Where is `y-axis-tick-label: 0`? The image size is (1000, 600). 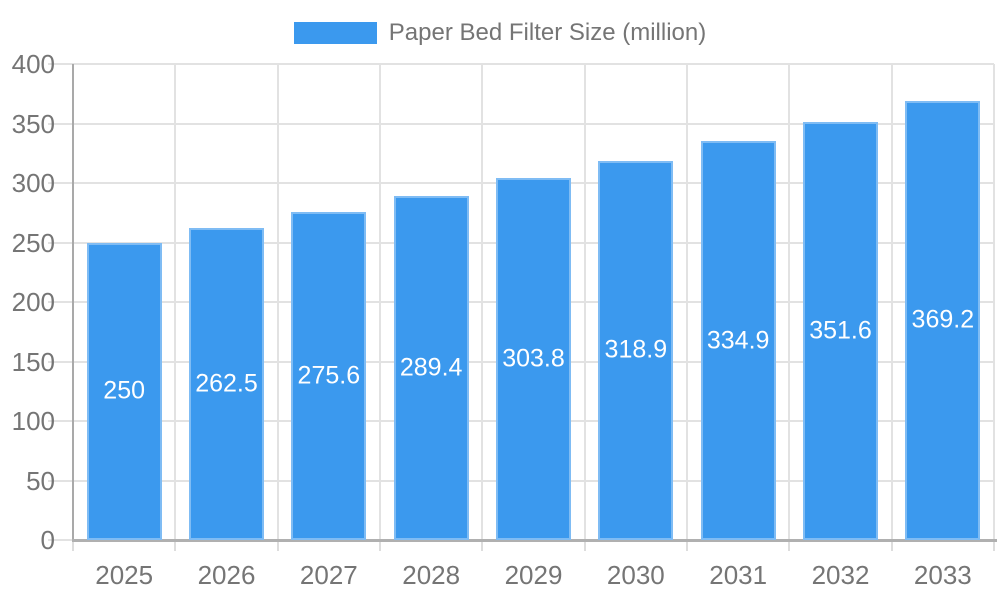
y-axis-tick-label: 0 is located at coordinates (47, 540).